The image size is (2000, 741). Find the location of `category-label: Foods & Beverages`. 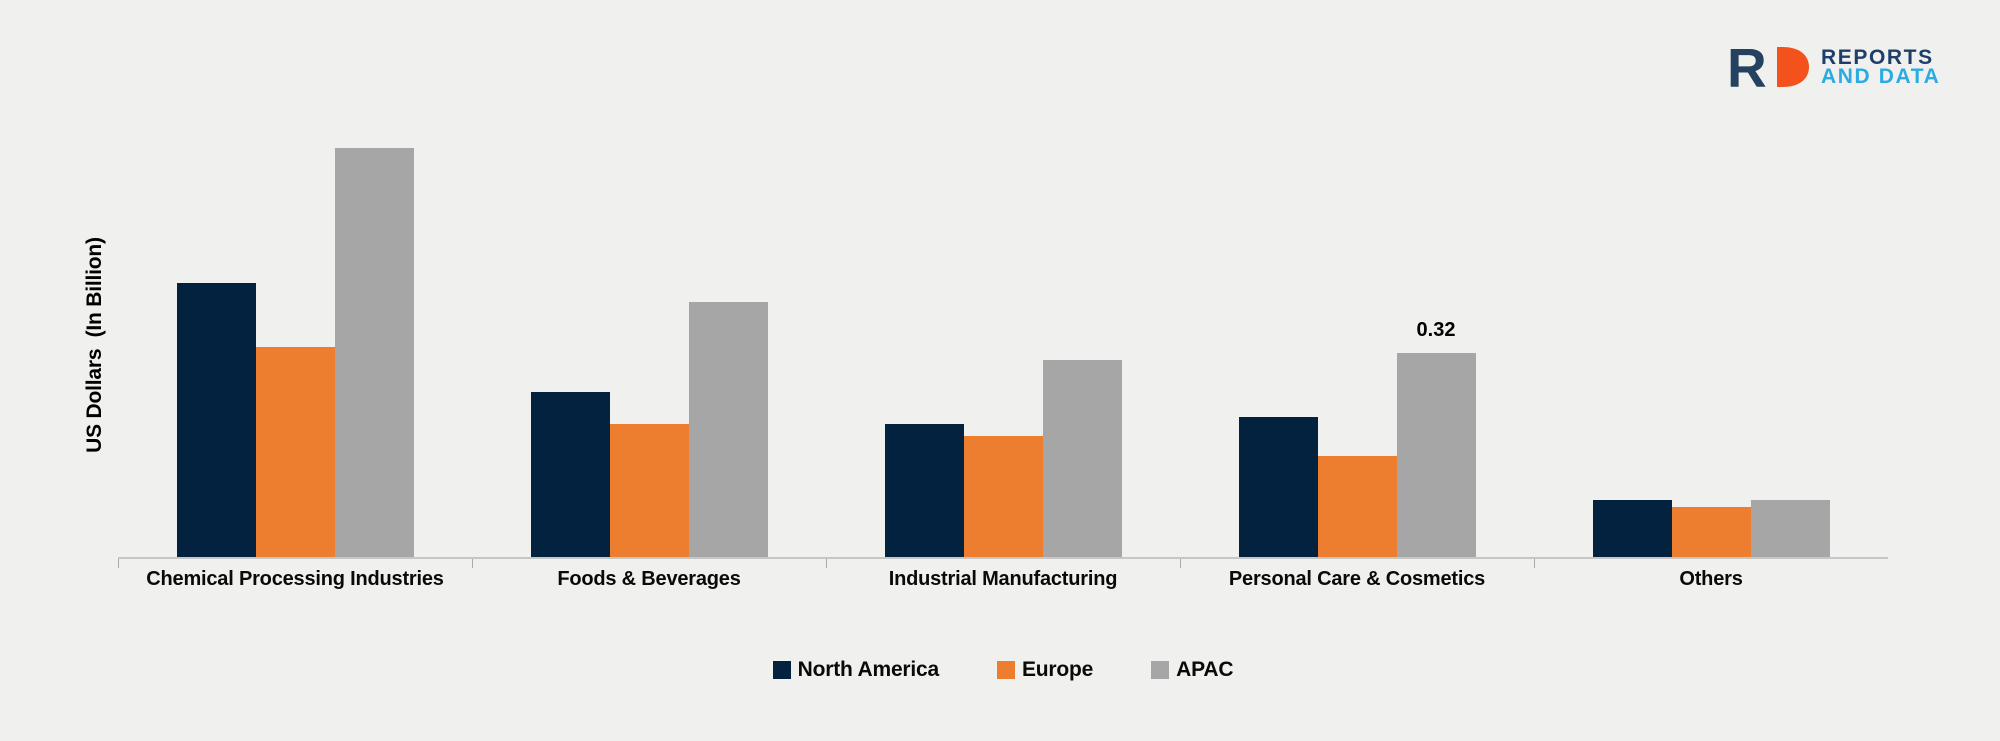

category-label: Foods & Beverages is located at coordinates (649, 579).